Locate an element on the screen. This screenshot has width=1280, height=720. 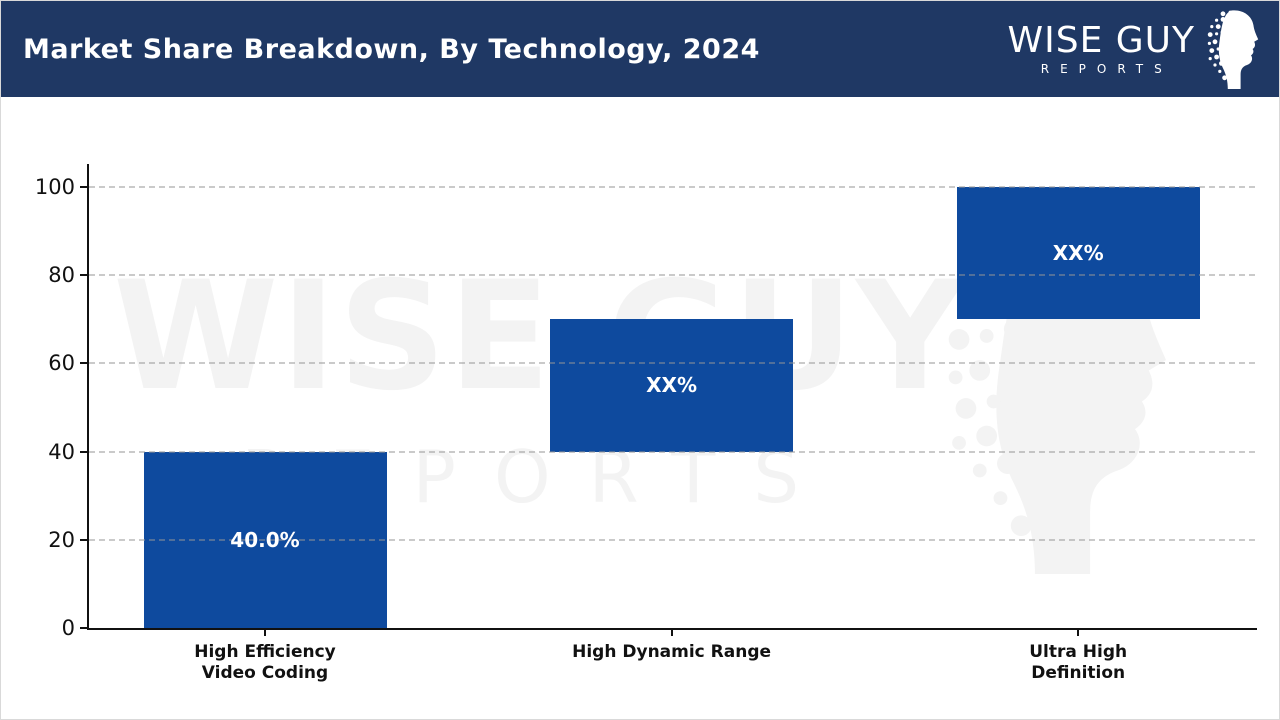
bar-value-label-high-dynamic-range: XX% is located at coordinates (672, 385).